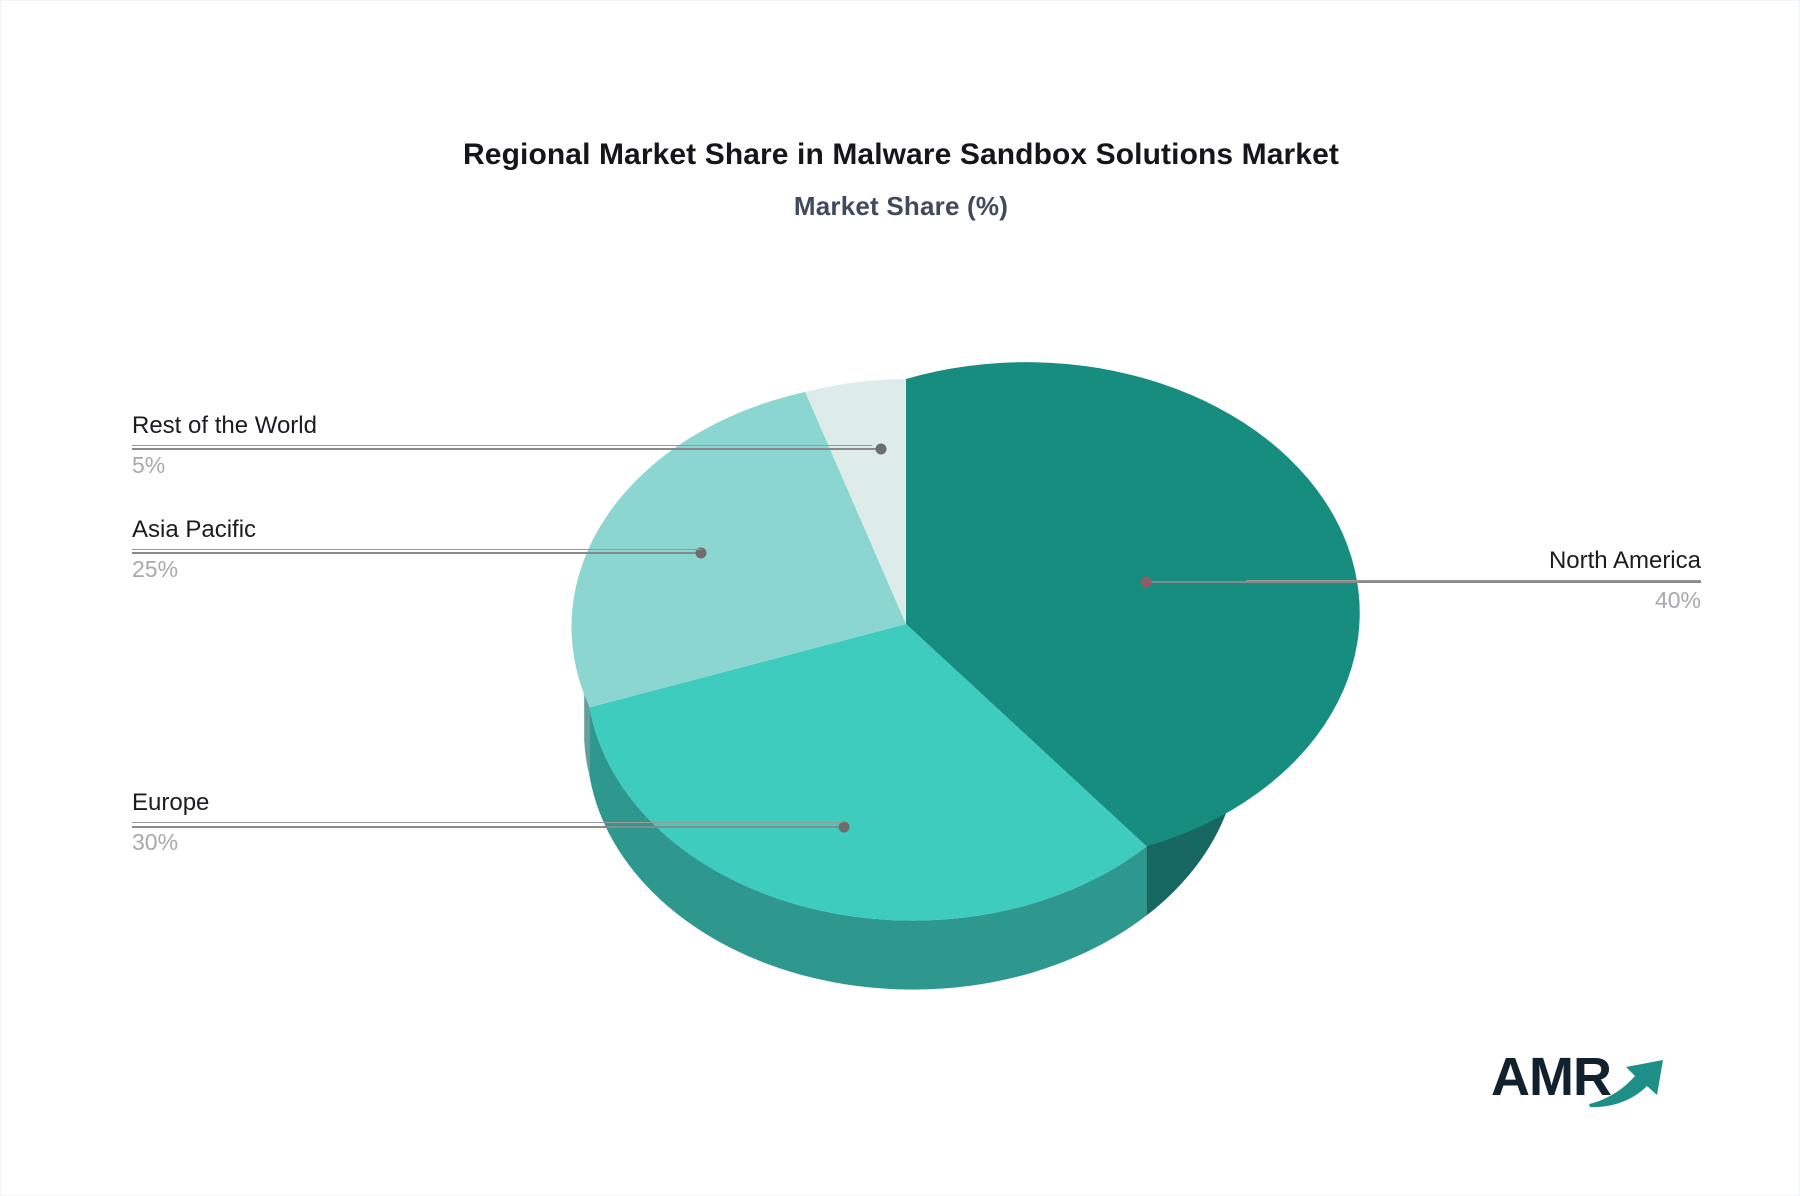  I want to click on callout-label-north-america: North America, so click(1624, 560).